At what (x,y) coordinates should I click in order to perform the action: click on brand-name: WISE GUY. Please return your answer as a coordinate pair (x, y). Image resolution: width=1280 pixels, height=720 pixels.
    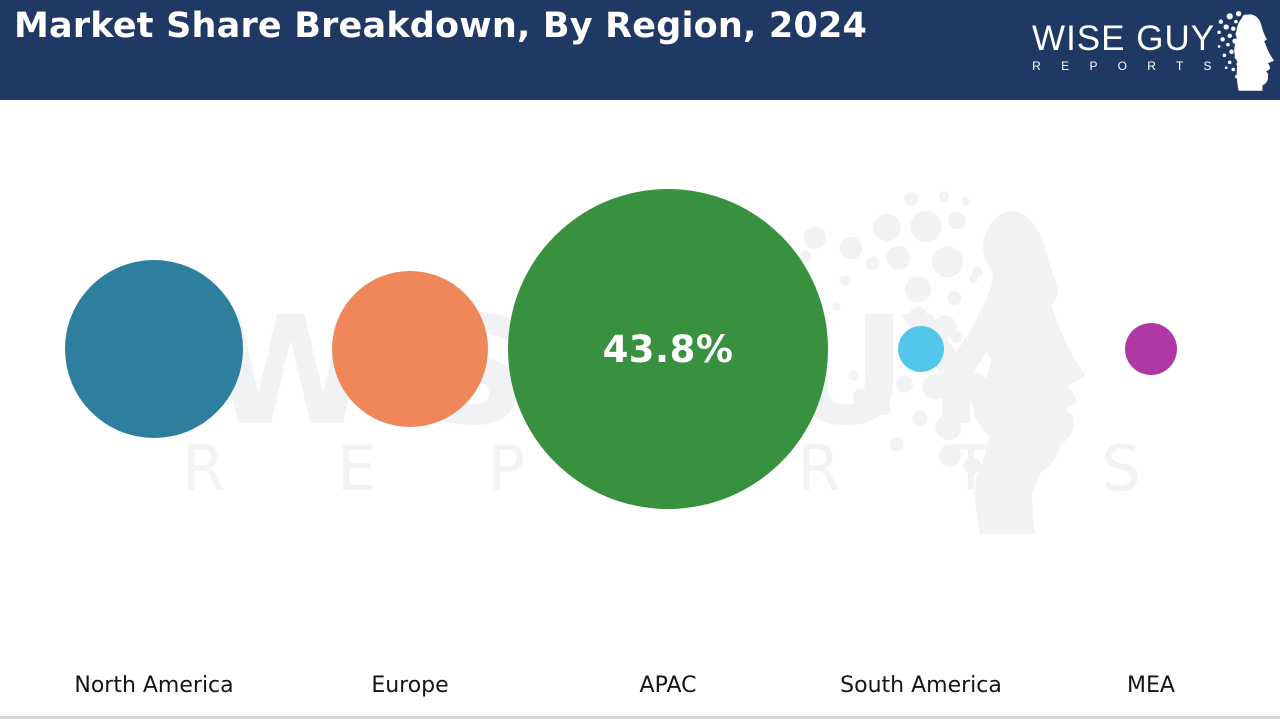
    Looking at the image, I should click on (1124, 39).